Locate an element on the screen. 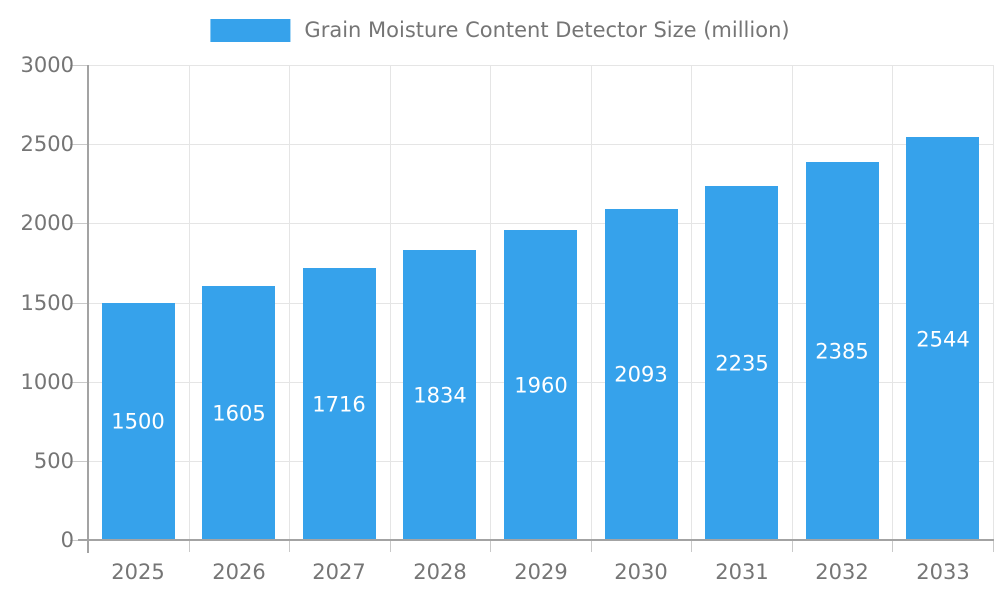  bar-value-label: 2093 is located at coordinates (641, 374).